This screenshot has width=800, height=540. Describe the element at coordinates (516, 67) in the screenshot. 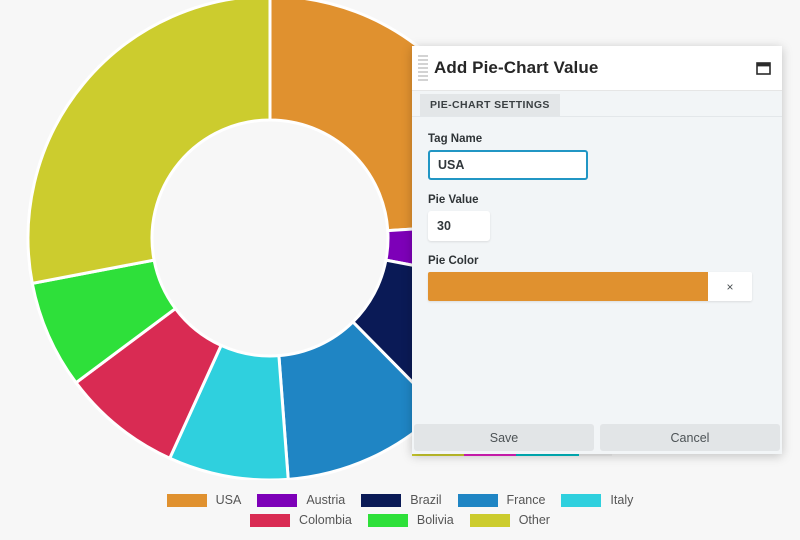

I see `dialog-title: Add Pie-Chart Value` at that location.